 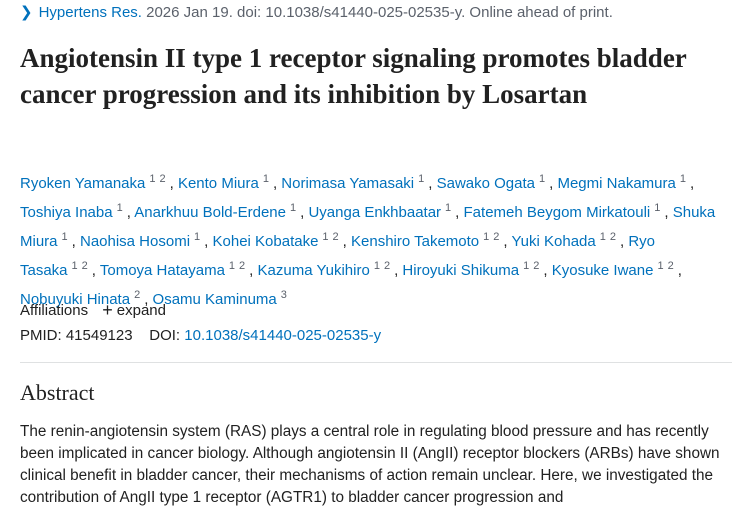 I want to click on author-name: Tomoya Hatayama, so click(x=162, y=270).